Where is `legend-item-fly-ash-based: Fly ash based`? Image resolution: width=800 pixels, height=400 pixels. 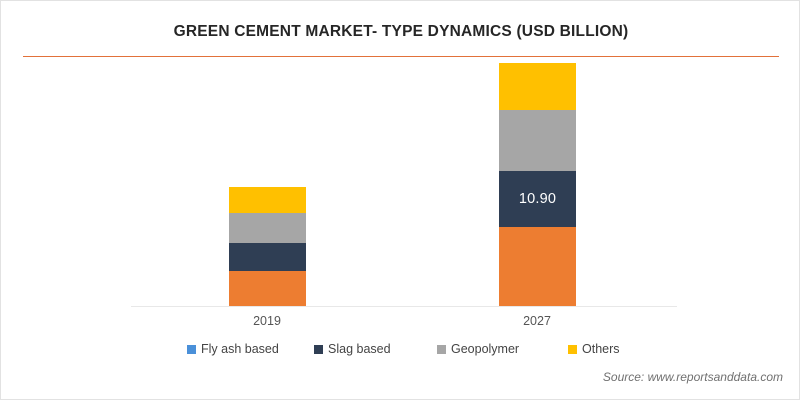
legend-item-fly-ash-based: Fly ash based is located at coordinates (233, 349).